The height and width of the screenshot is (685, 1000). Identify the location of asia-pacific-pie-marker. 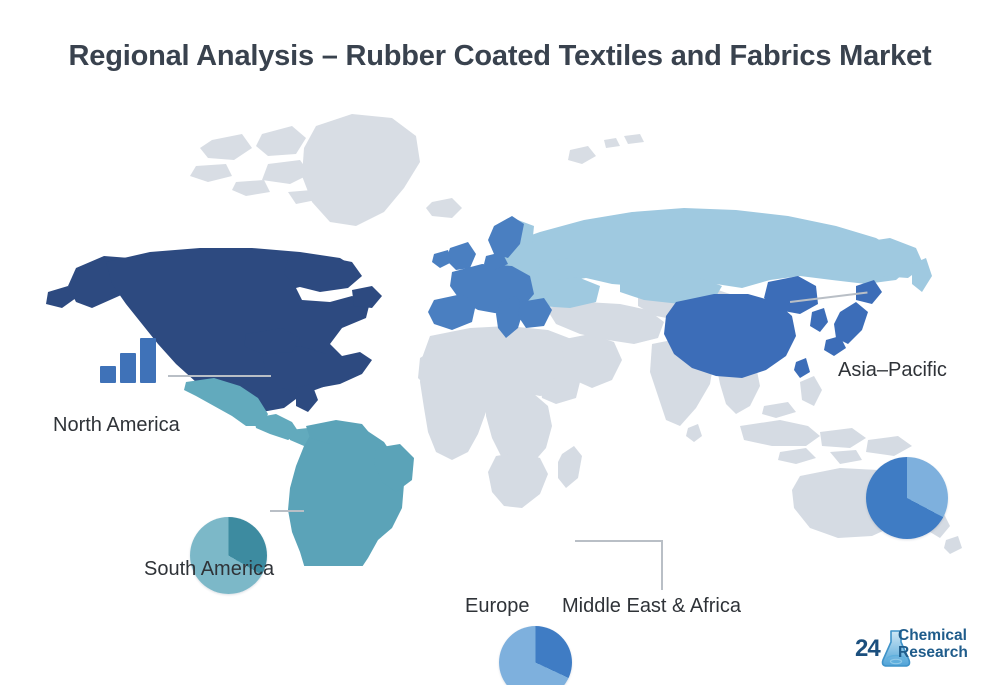
(907, 498).